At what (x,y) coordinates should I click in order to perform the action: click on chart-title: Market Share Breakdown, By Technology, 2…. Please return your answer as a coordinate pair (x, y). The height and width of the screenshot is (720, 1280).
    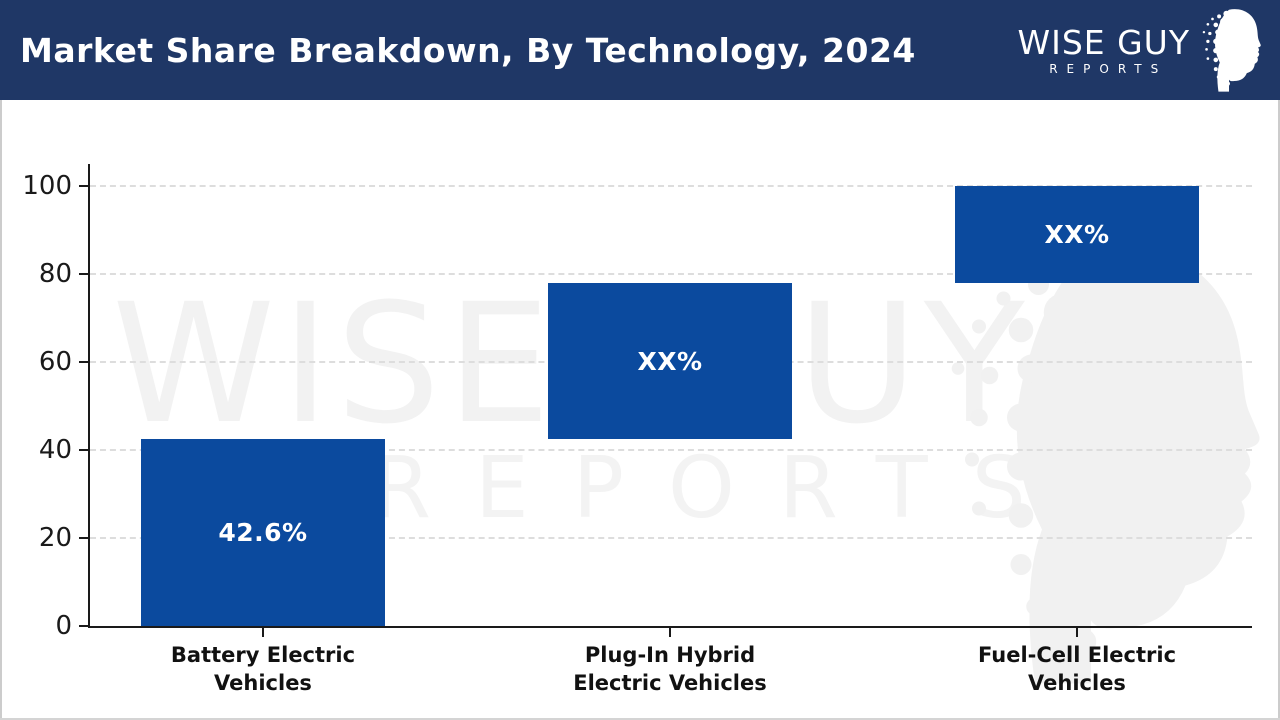
    Looking at the image, I should click on (468, 50).